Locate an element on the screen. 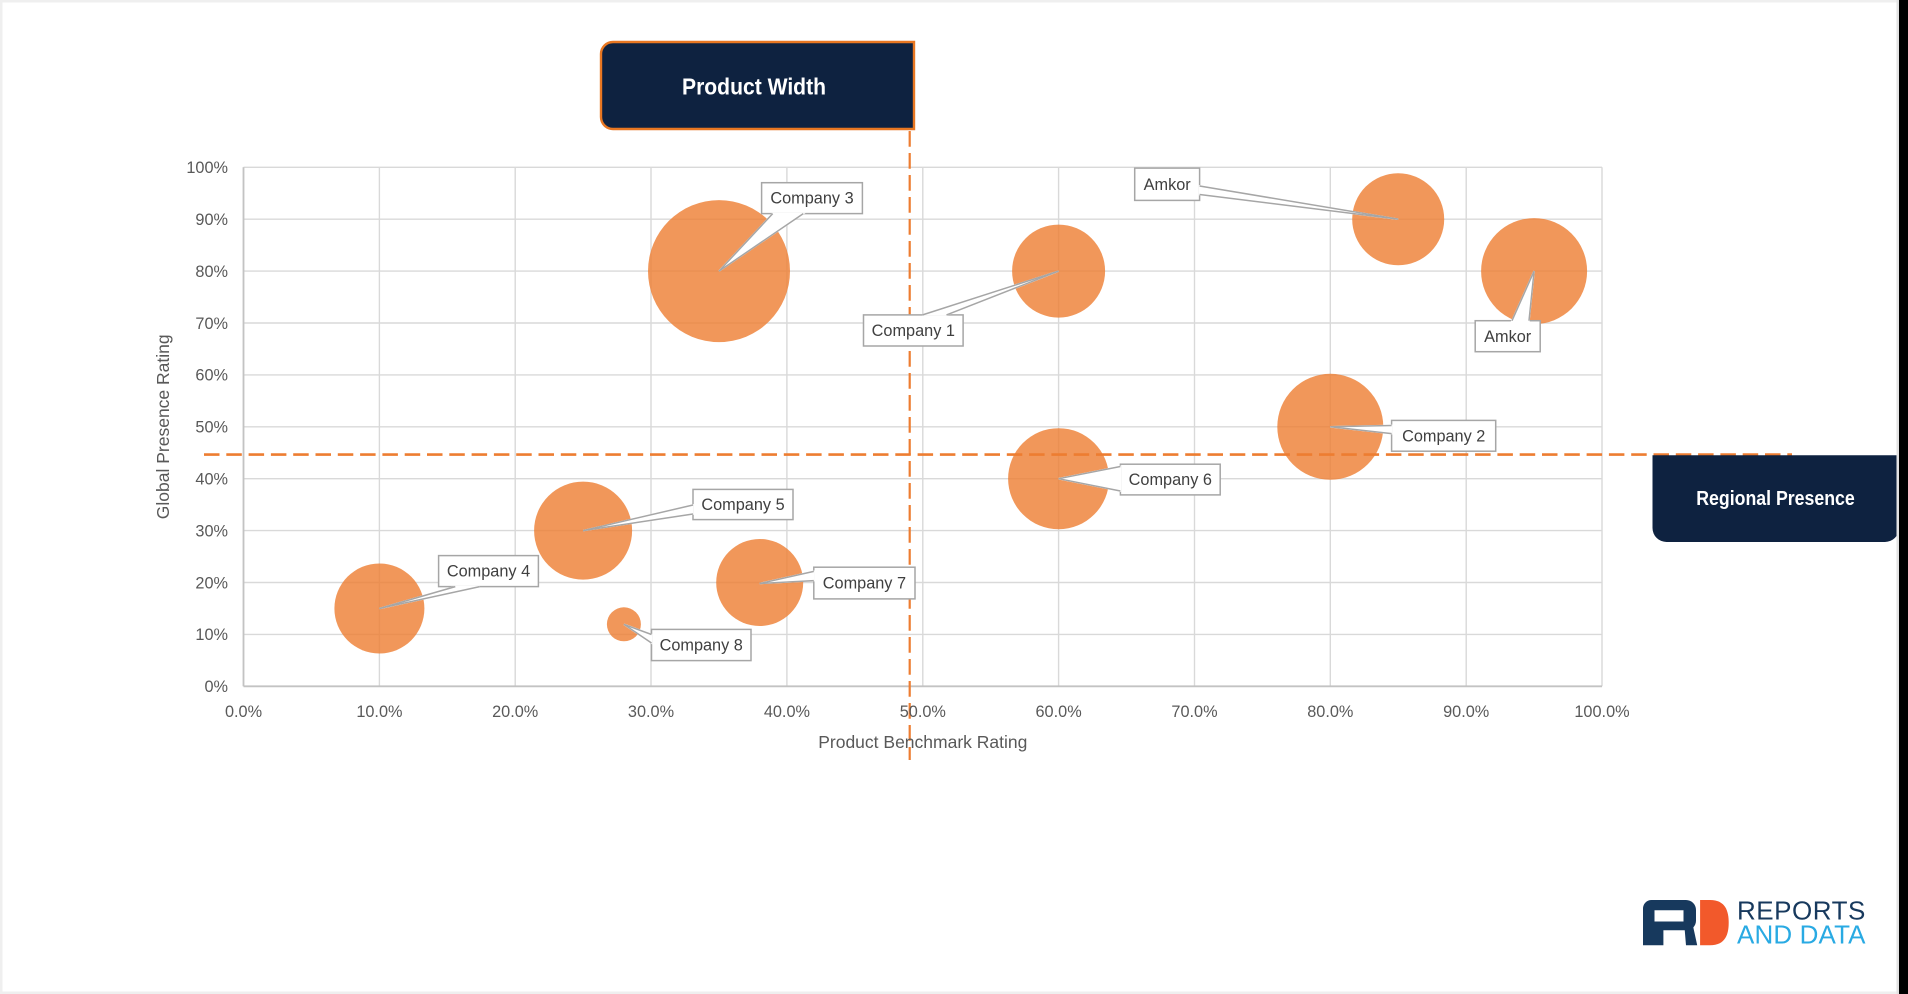 The width and height of the screenshot is (1908, 994). svg-text: REPORTS is located at coordinates (1801, 911).